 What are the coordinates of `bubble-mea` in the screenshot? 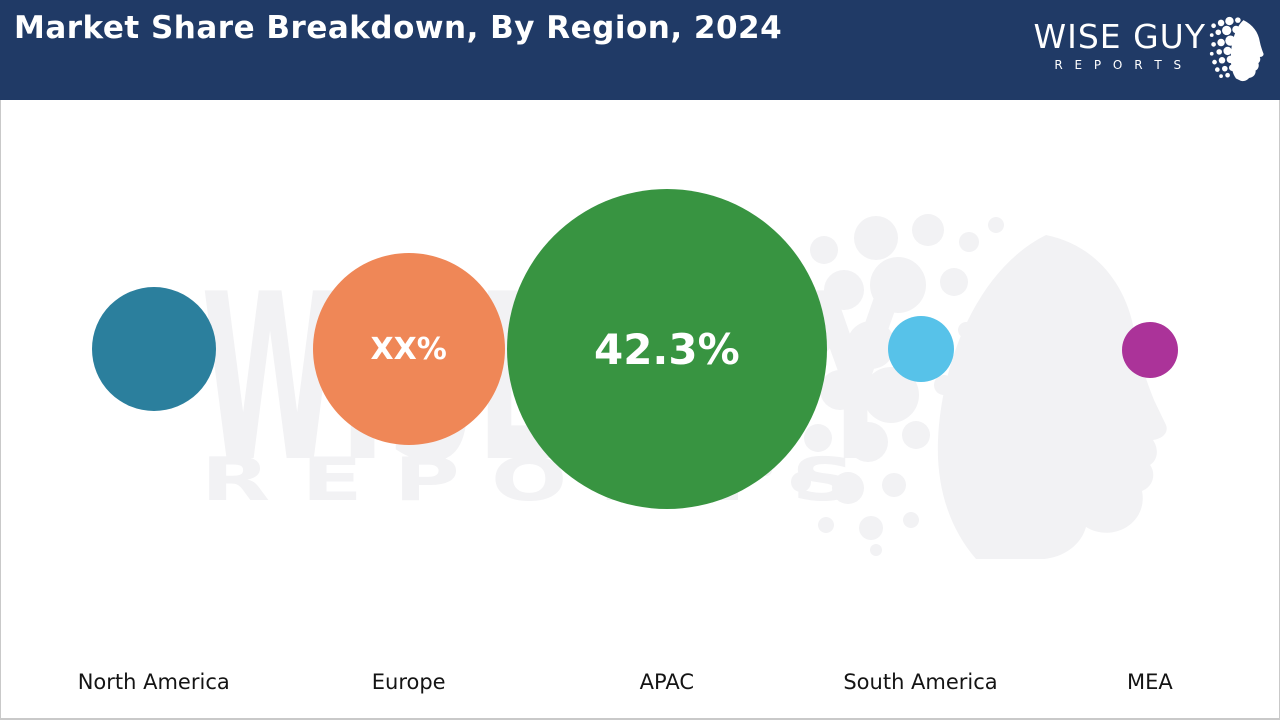 It's located at (1149, 350).